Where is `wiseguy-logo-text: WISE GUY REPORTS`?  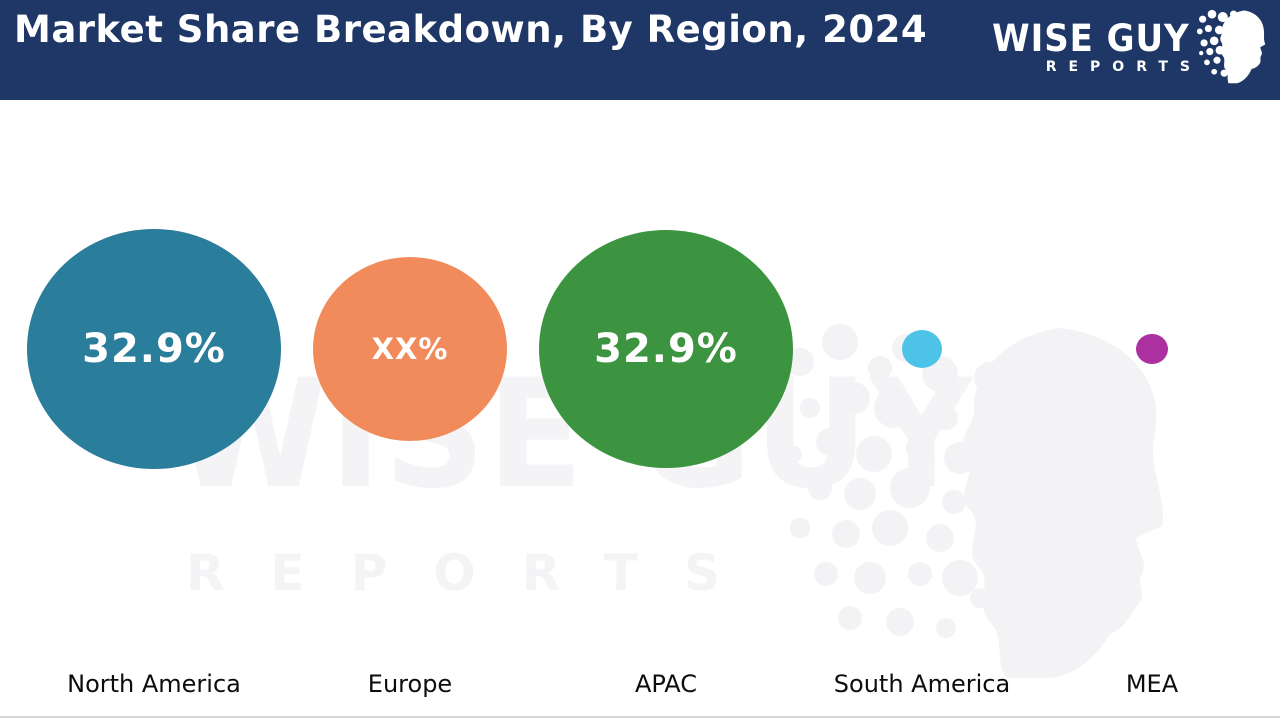 wiseguy-logo-text: WISE GUY REPORTS is located at coordinates (1082, 48).